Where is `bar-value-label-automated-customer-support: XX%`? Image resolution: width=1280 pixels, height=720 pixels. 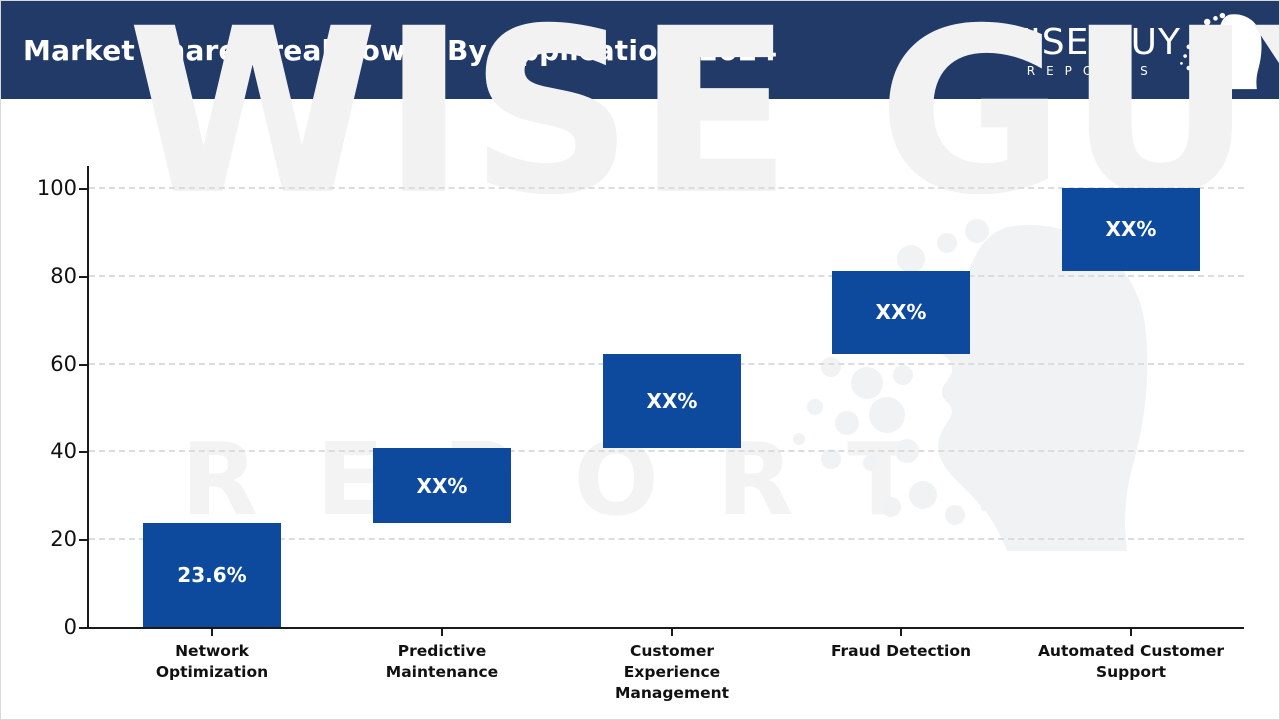
bar-value-label-automated-customer-support: XX% is located at coordinates (1131, 229).